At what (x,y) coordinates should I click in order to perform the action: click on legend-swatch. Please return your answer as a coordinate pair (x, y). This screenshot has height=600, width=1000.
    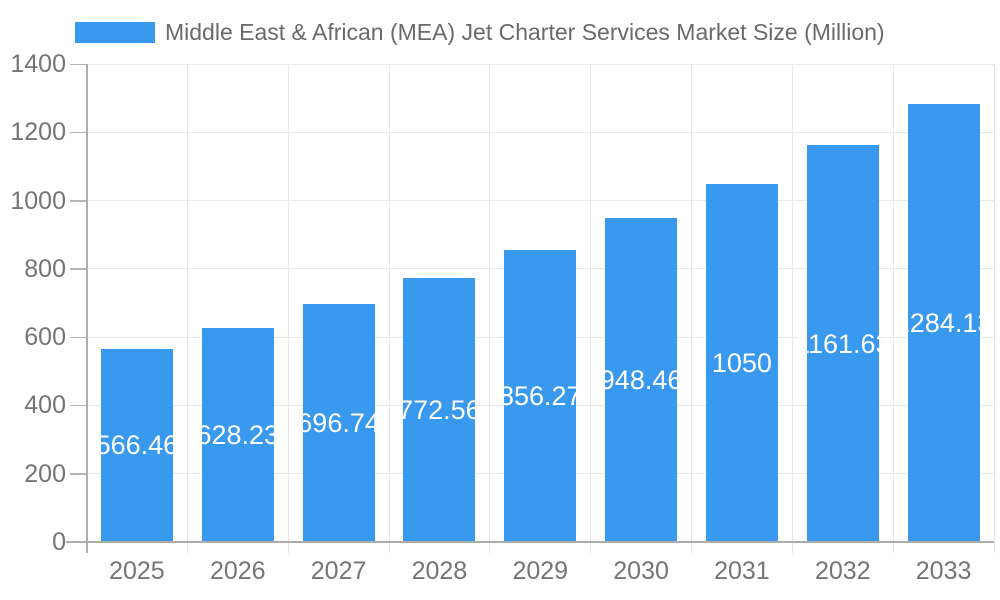
    Looking at the image, I should click on (115, 32).